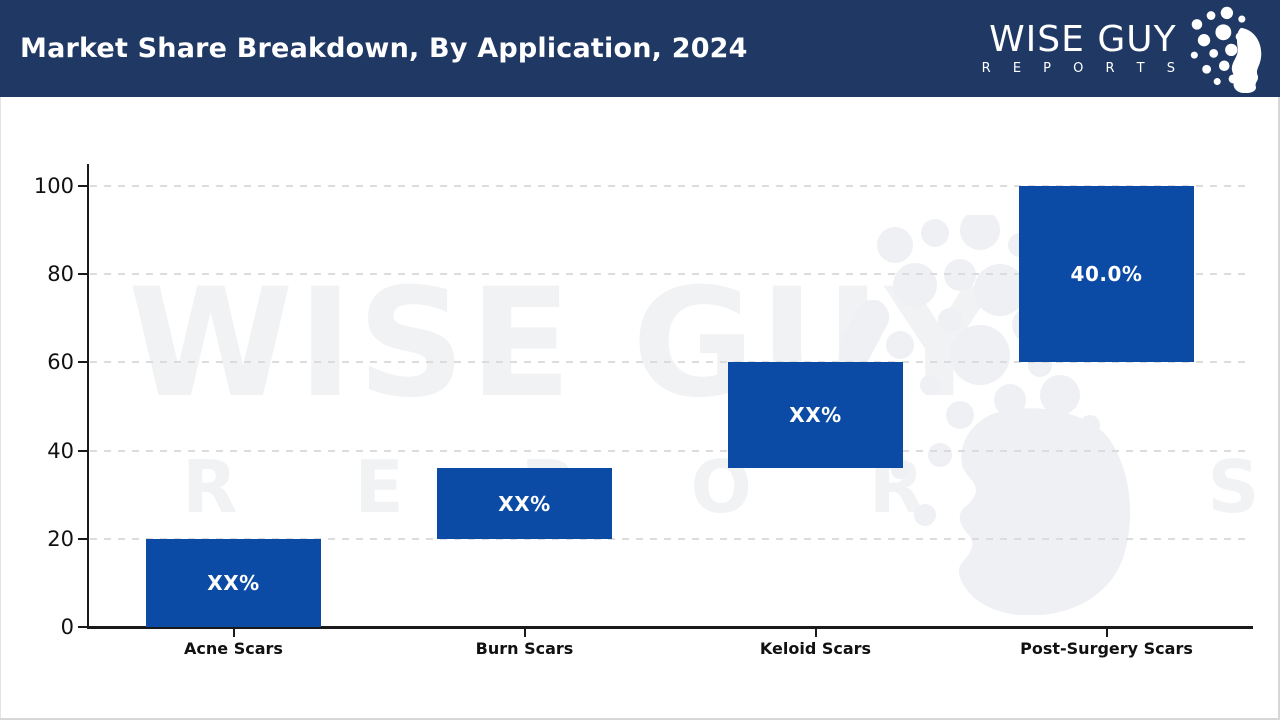 This screenshot has width=1280, height=720. What do you see at coordinates (53, 186) in the screenshot?
I see `y-tick-label: 100` at bounding box center [53, 186].